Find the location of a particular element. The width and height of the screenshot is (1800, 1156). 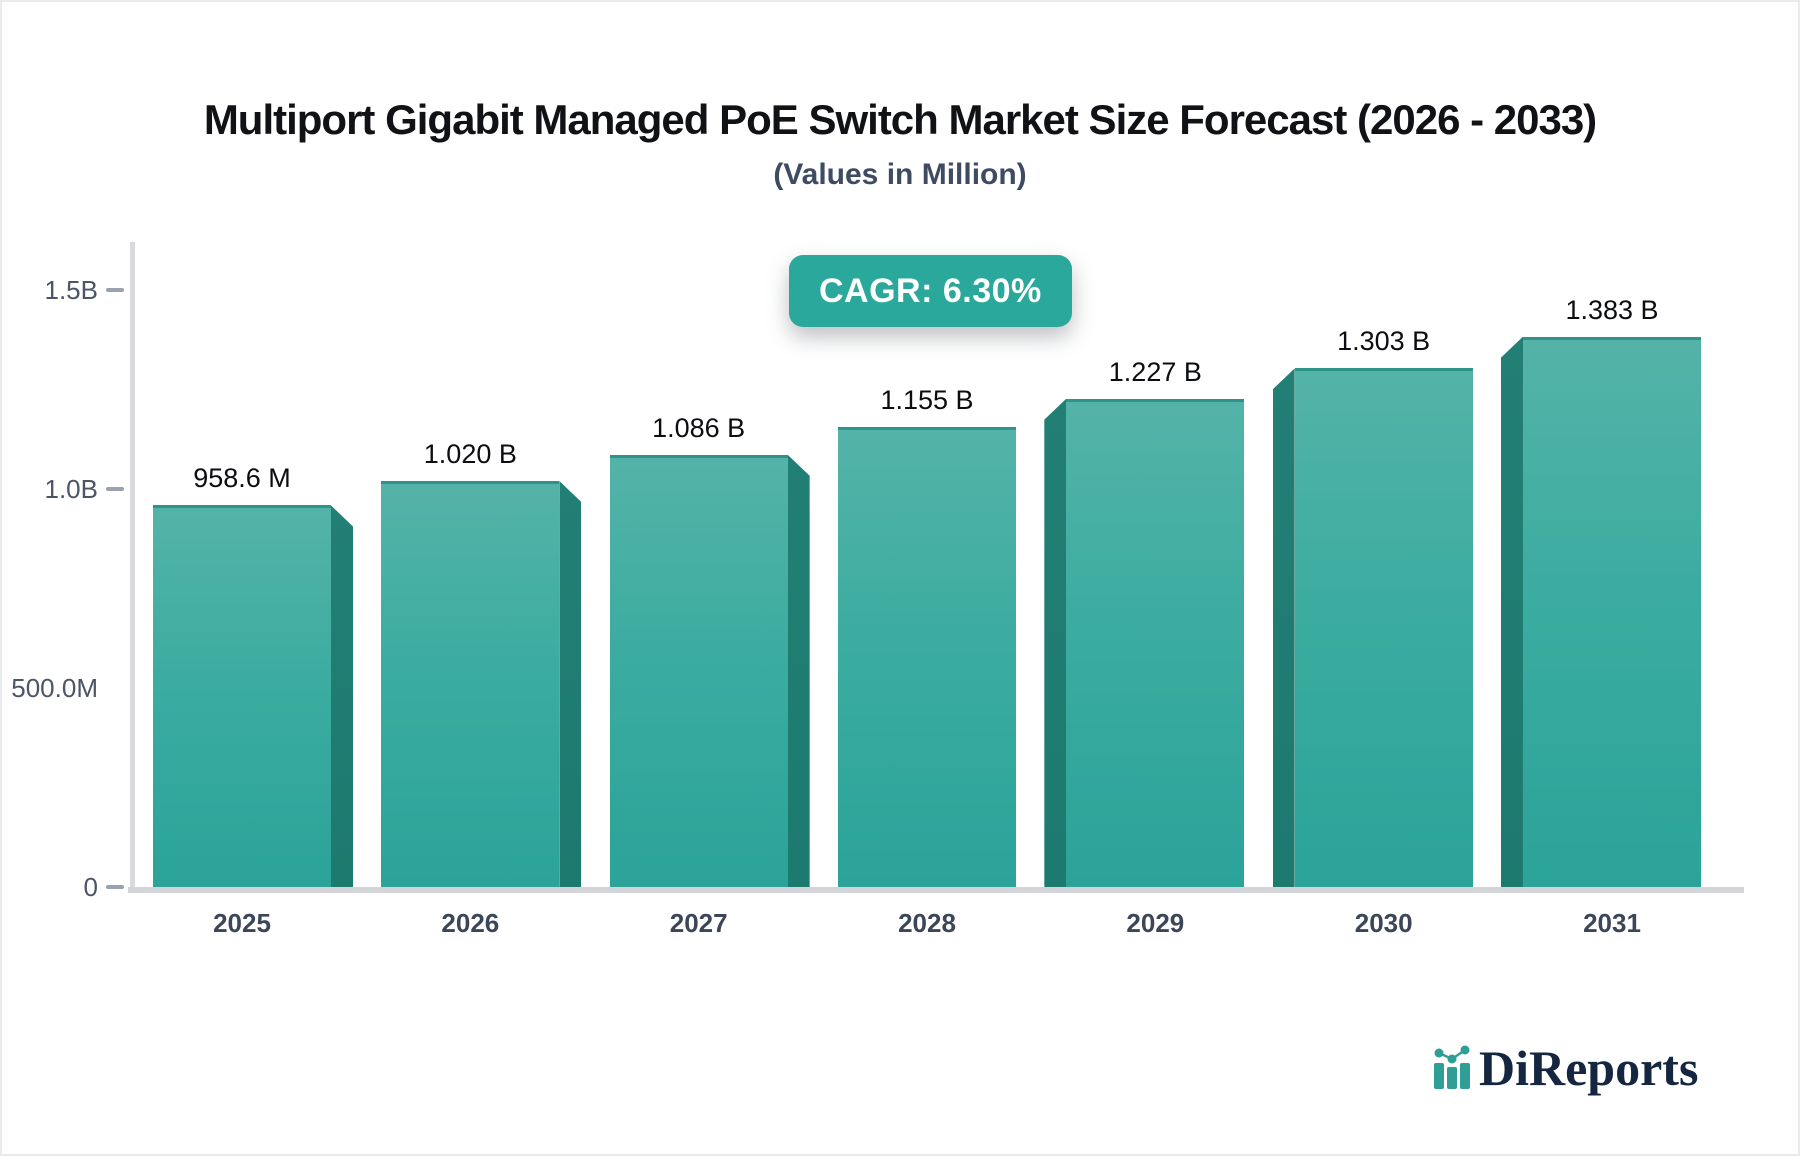

bar-value-label: 958.6 M is located at coordinates (242, 478).